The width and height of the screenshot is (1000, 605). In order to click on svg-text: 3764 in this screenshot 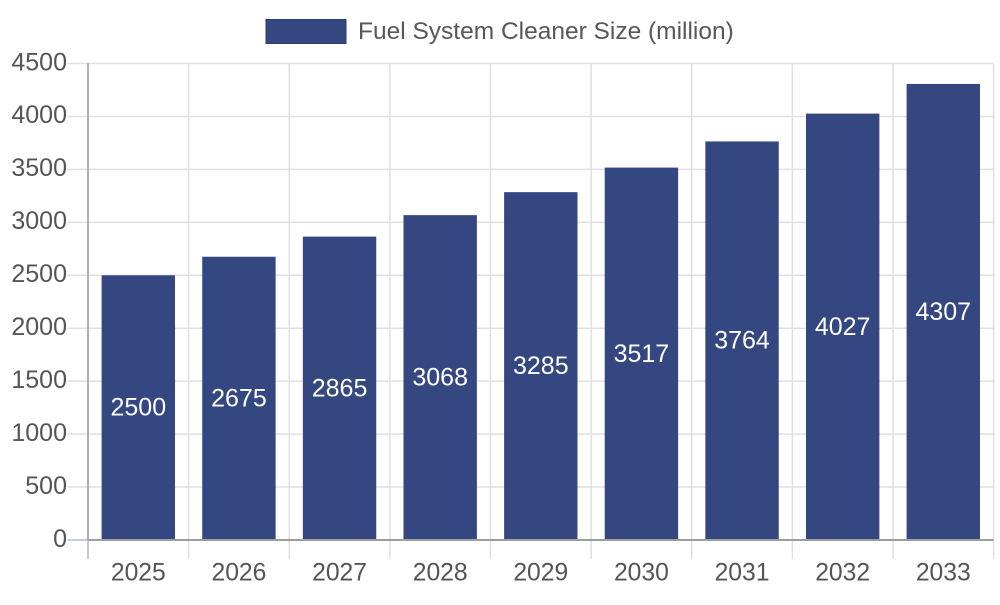, I will do `click(742, 341)`.